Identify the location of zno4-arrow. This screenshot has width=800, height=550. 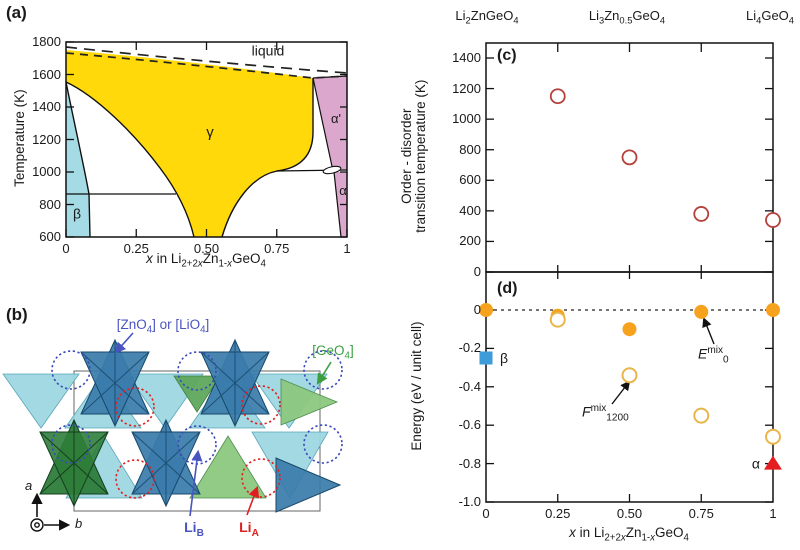
(124, 343).